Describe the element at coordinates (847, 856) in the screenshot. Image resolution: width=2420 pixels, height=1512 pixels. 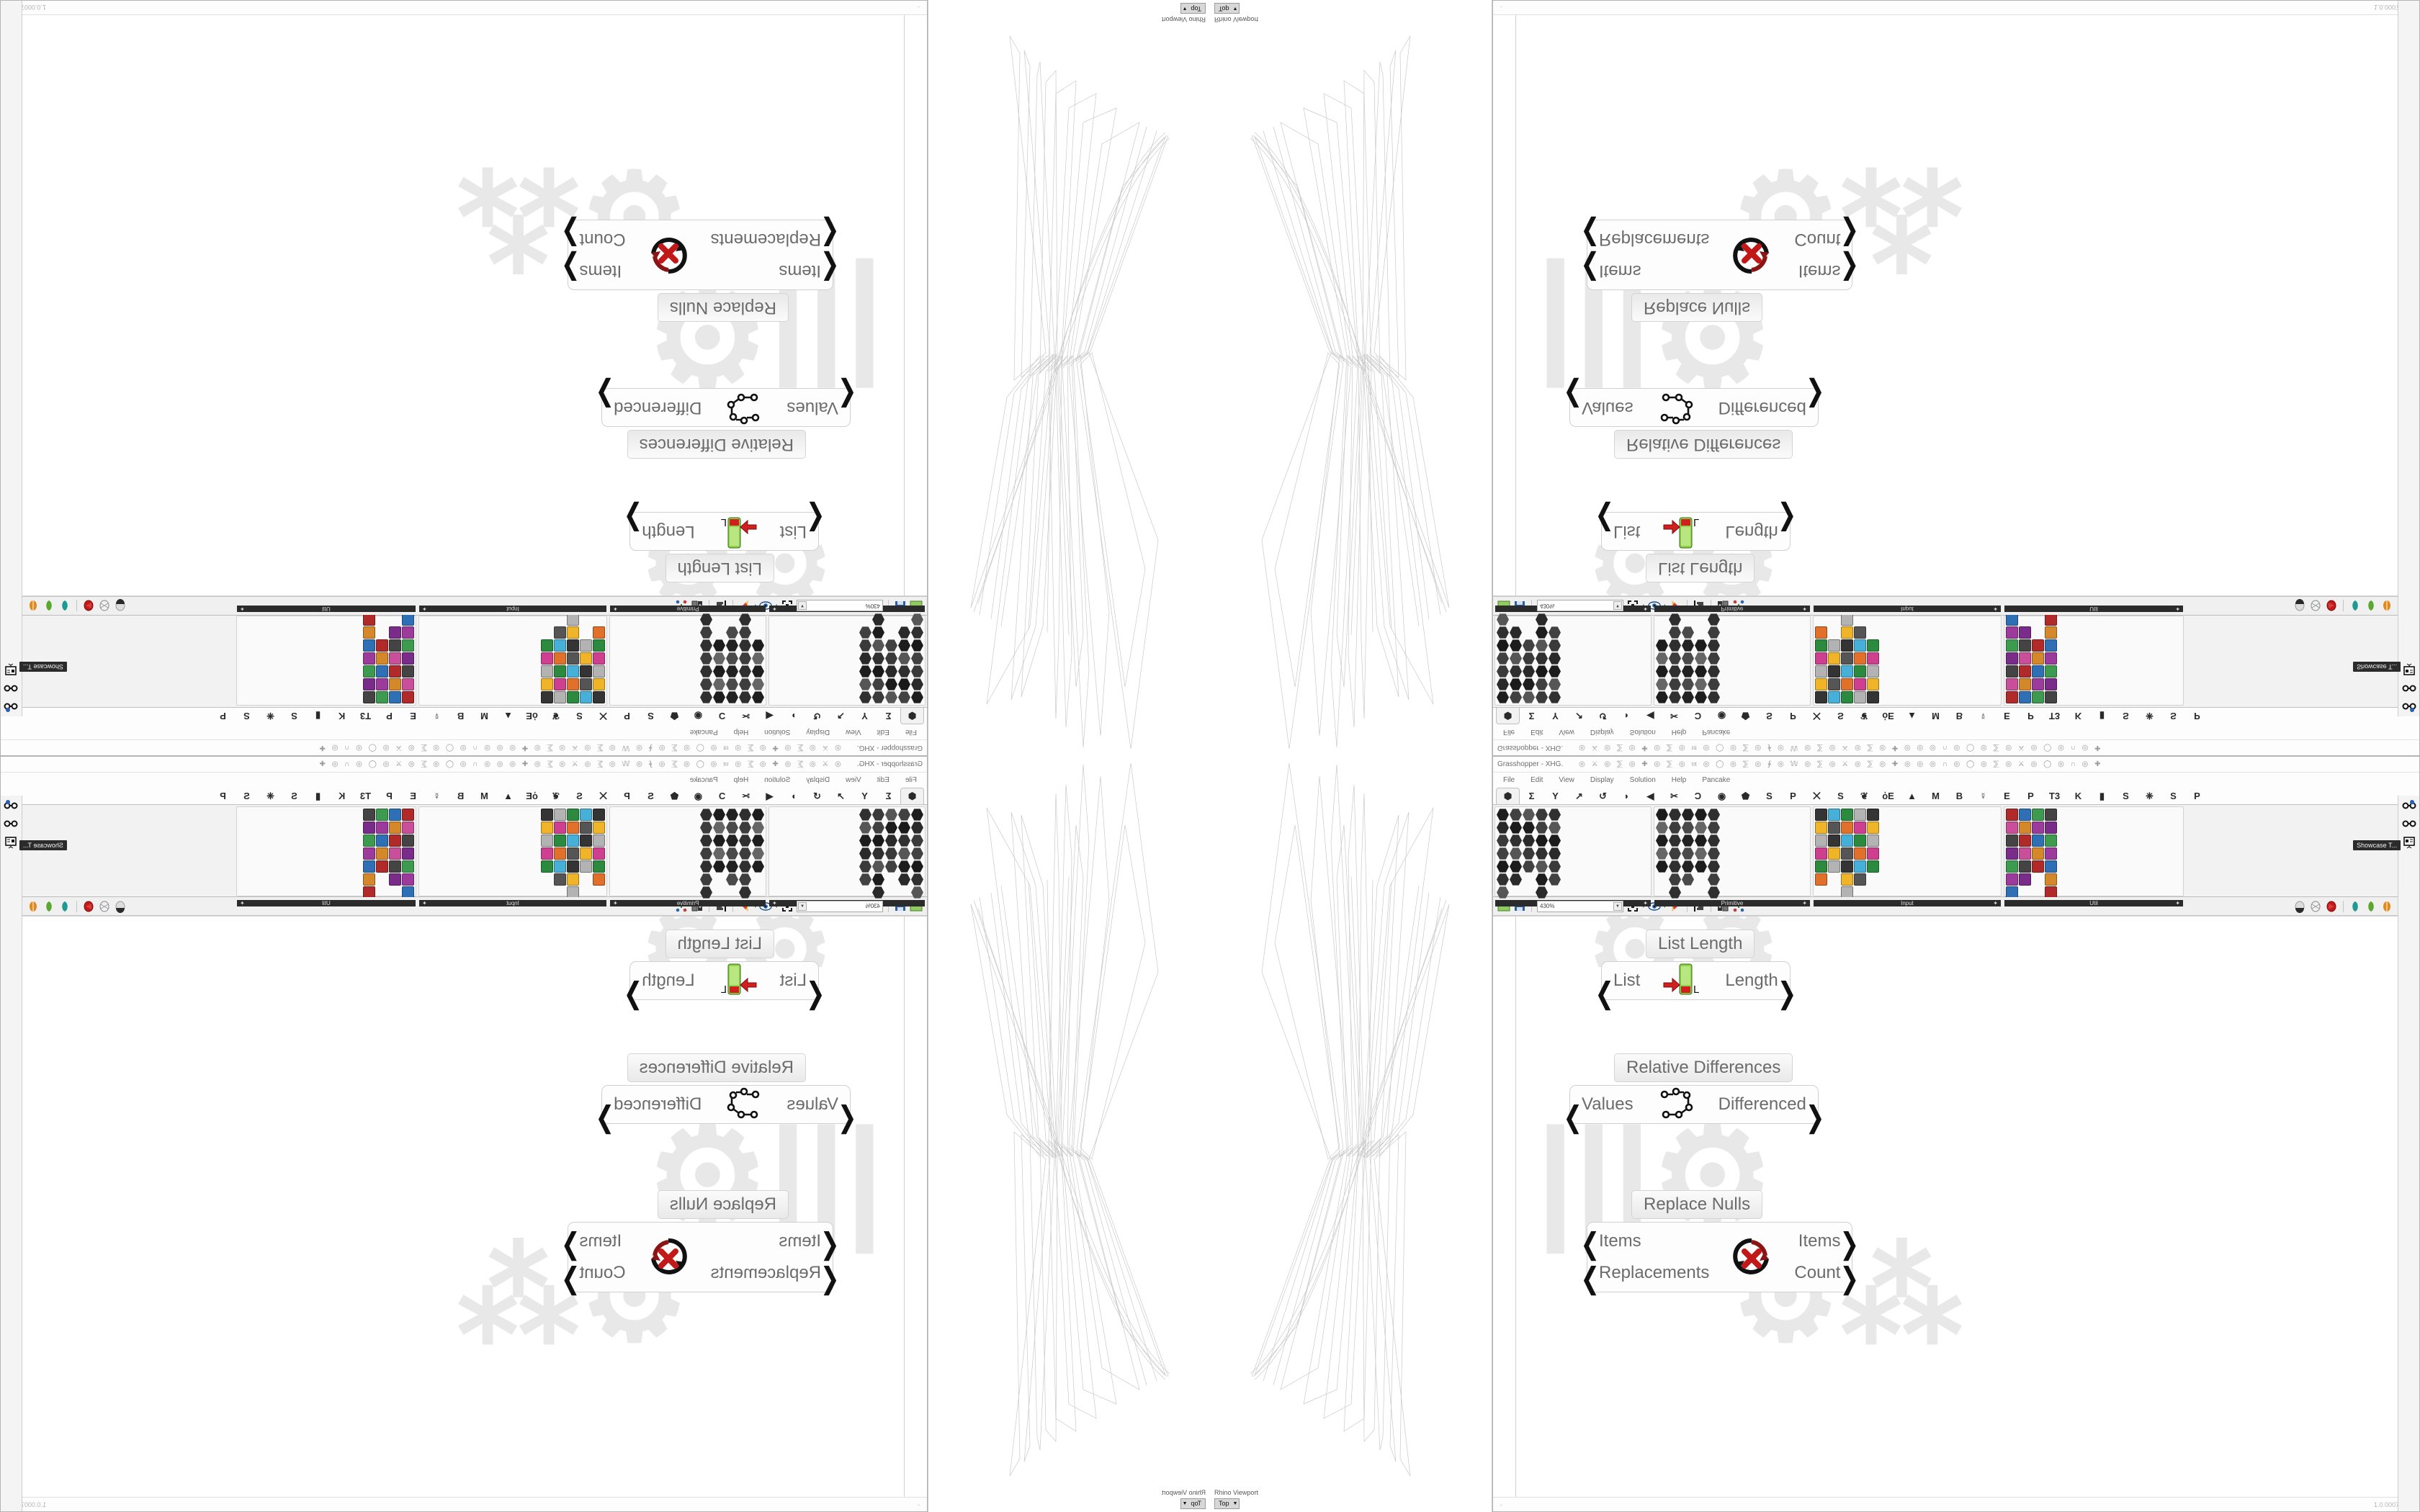
I see `geometry-group: Geometry✦` at that location.